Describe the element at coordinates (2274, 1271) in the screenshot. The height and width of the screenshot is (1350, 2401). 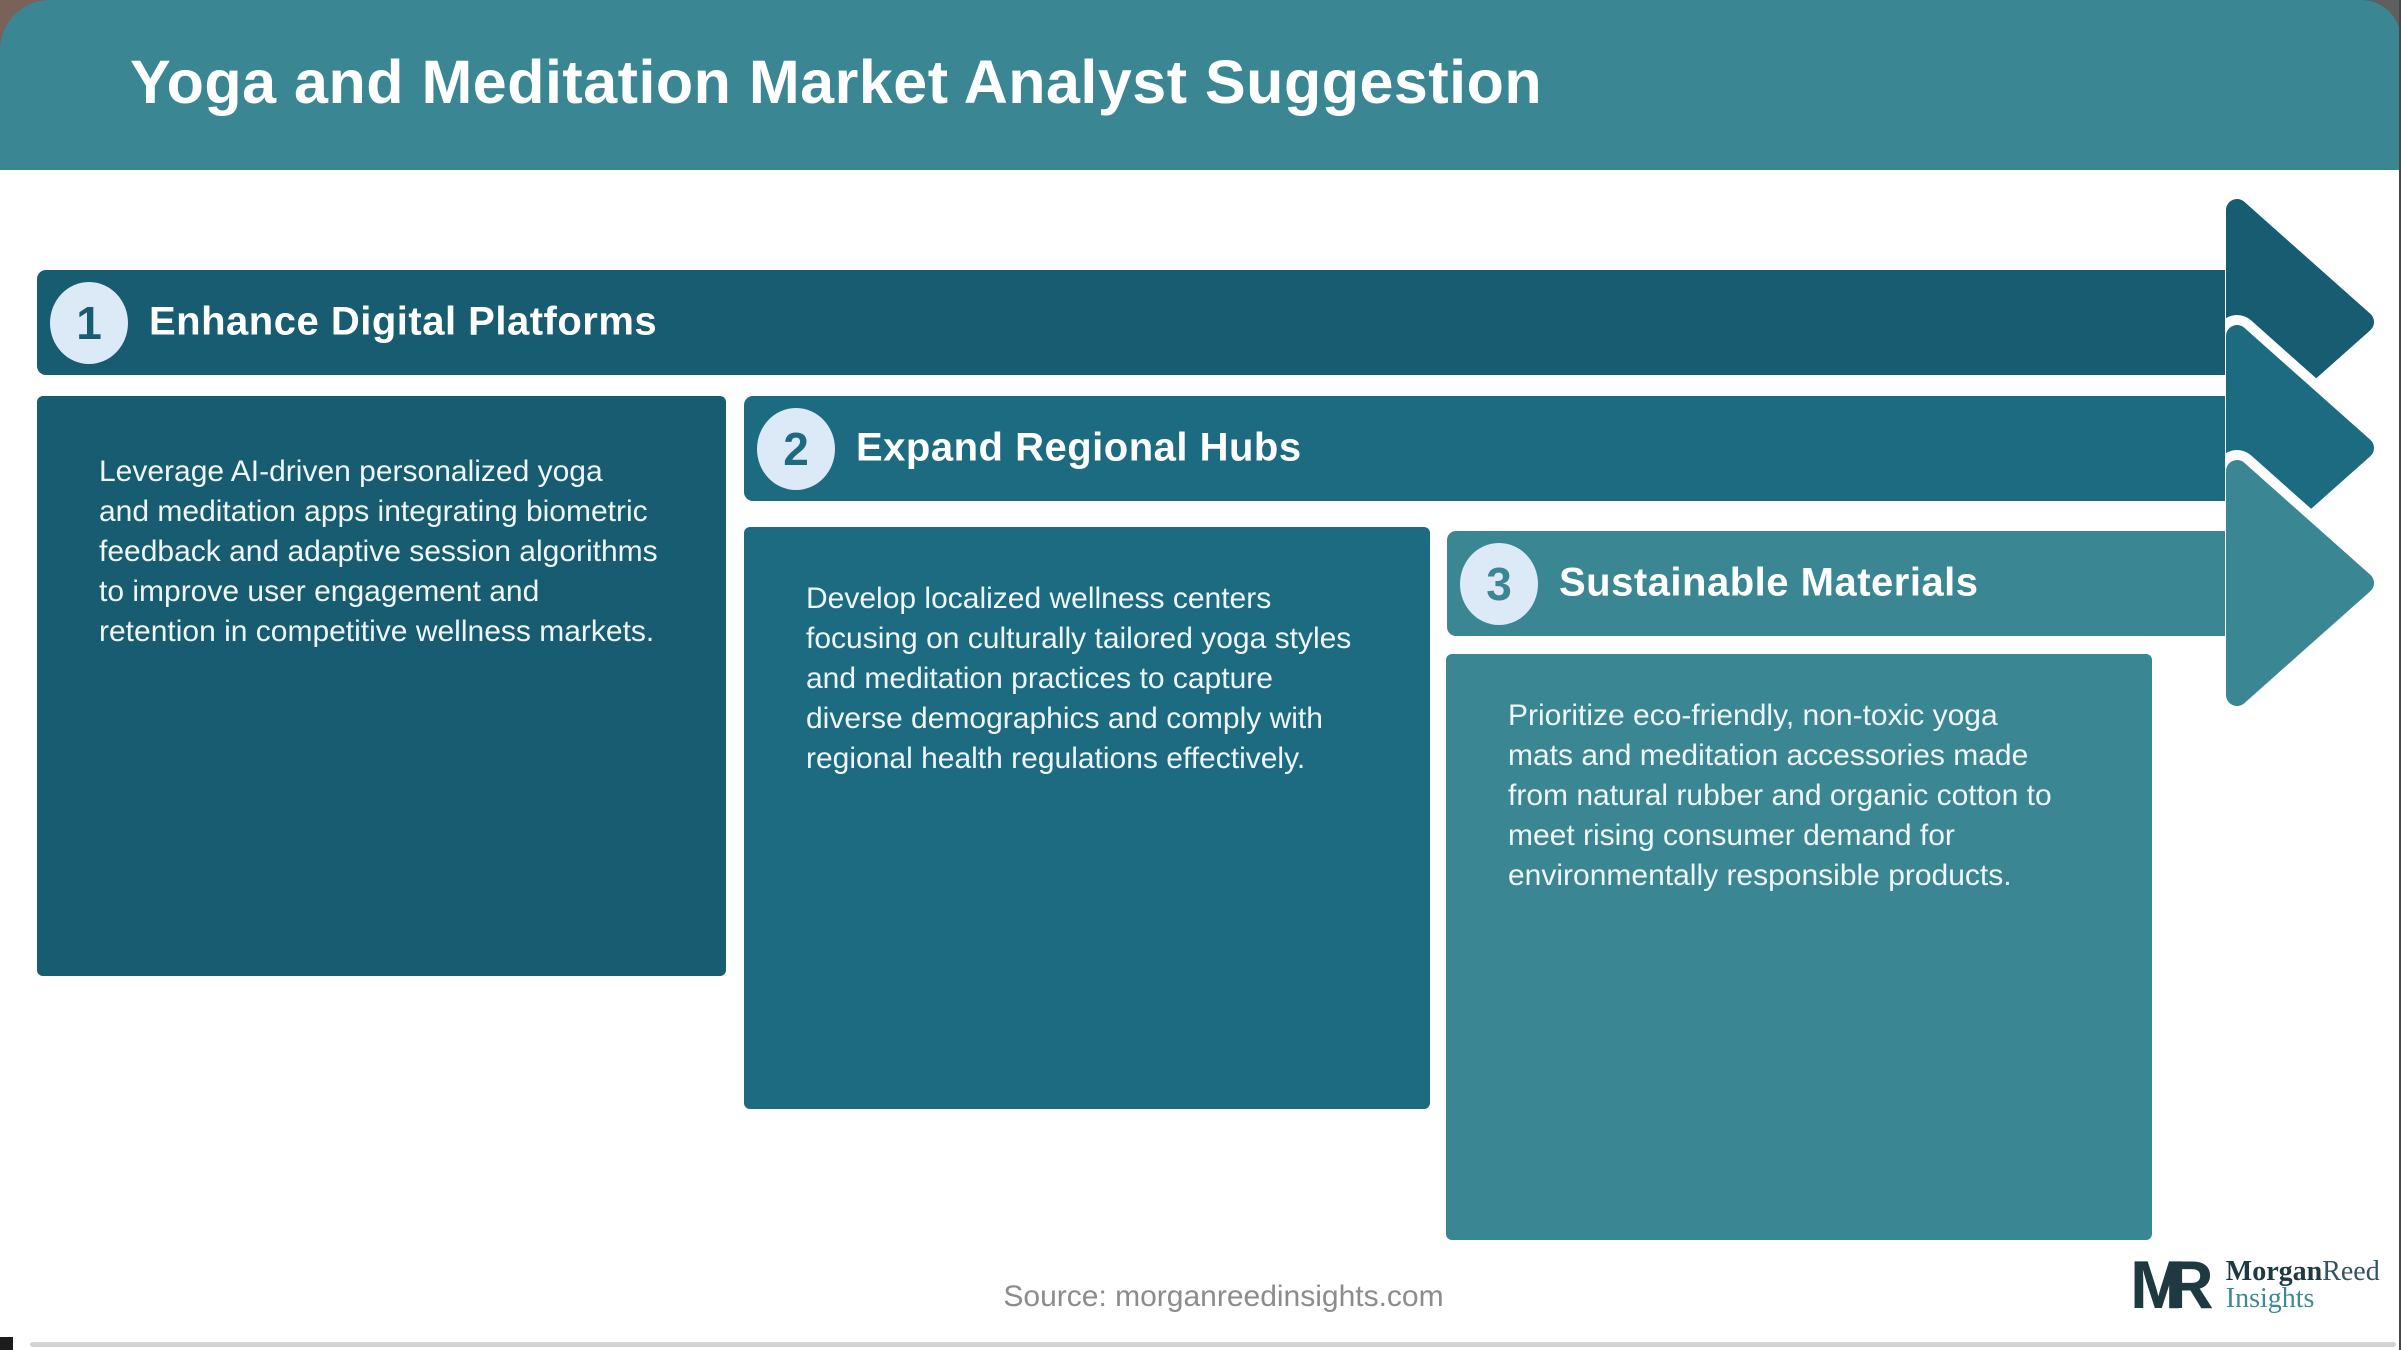
I see `brand-name-morgan: Morgan` at that location.